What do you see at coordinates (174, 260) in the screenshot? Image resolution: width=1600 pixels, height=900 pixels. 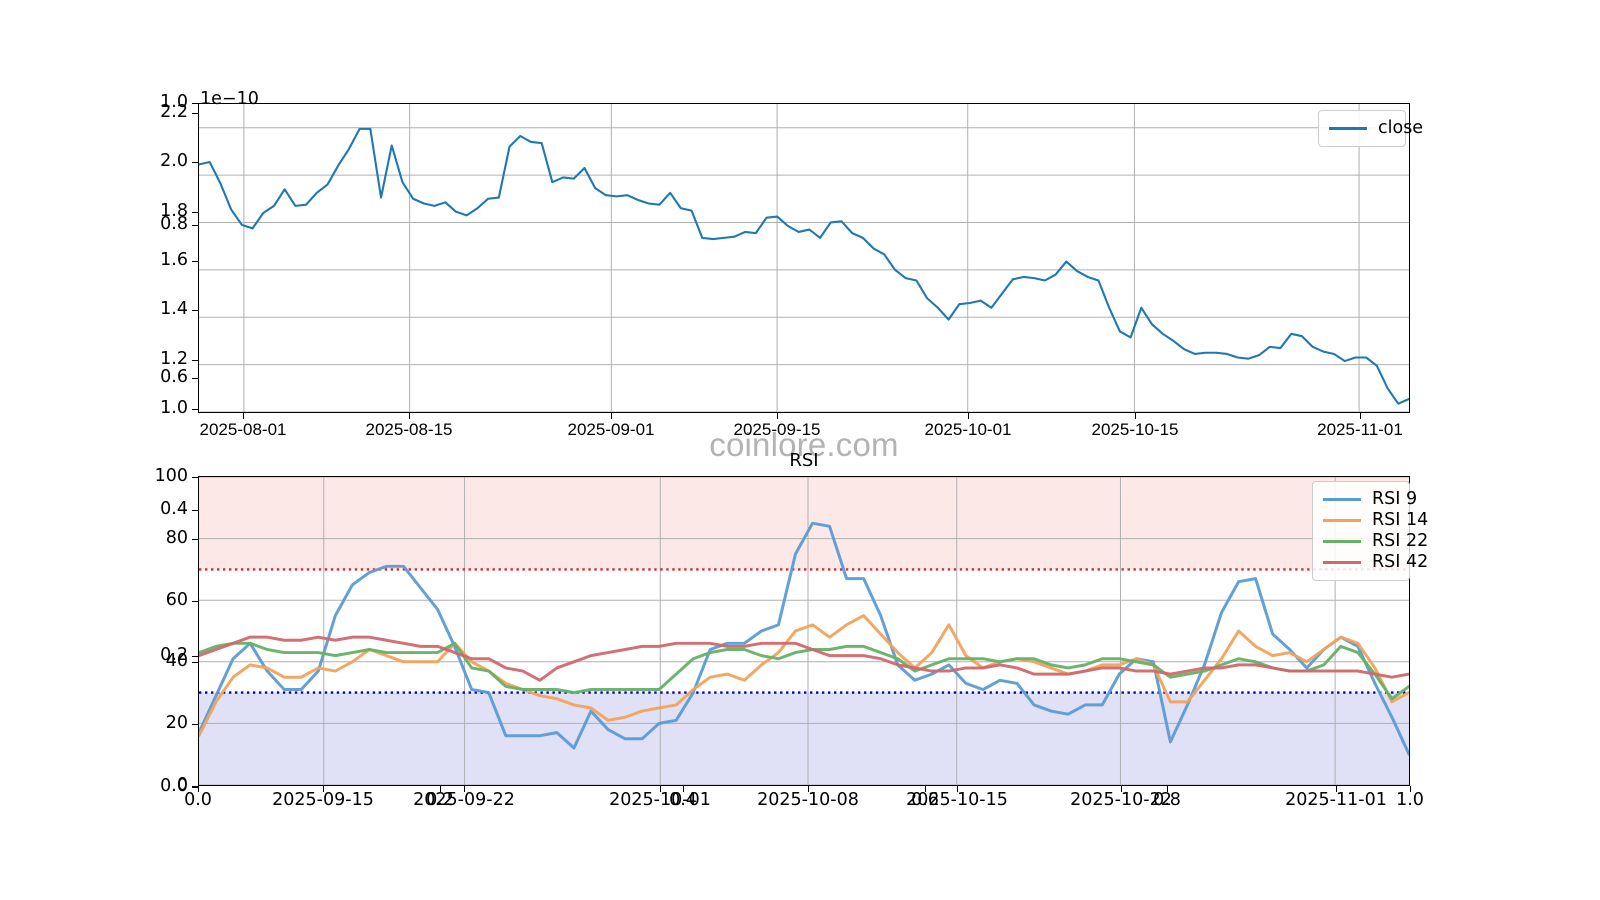 I see `price-y-tick-label: 1.6` at bounding box center [174, 260].